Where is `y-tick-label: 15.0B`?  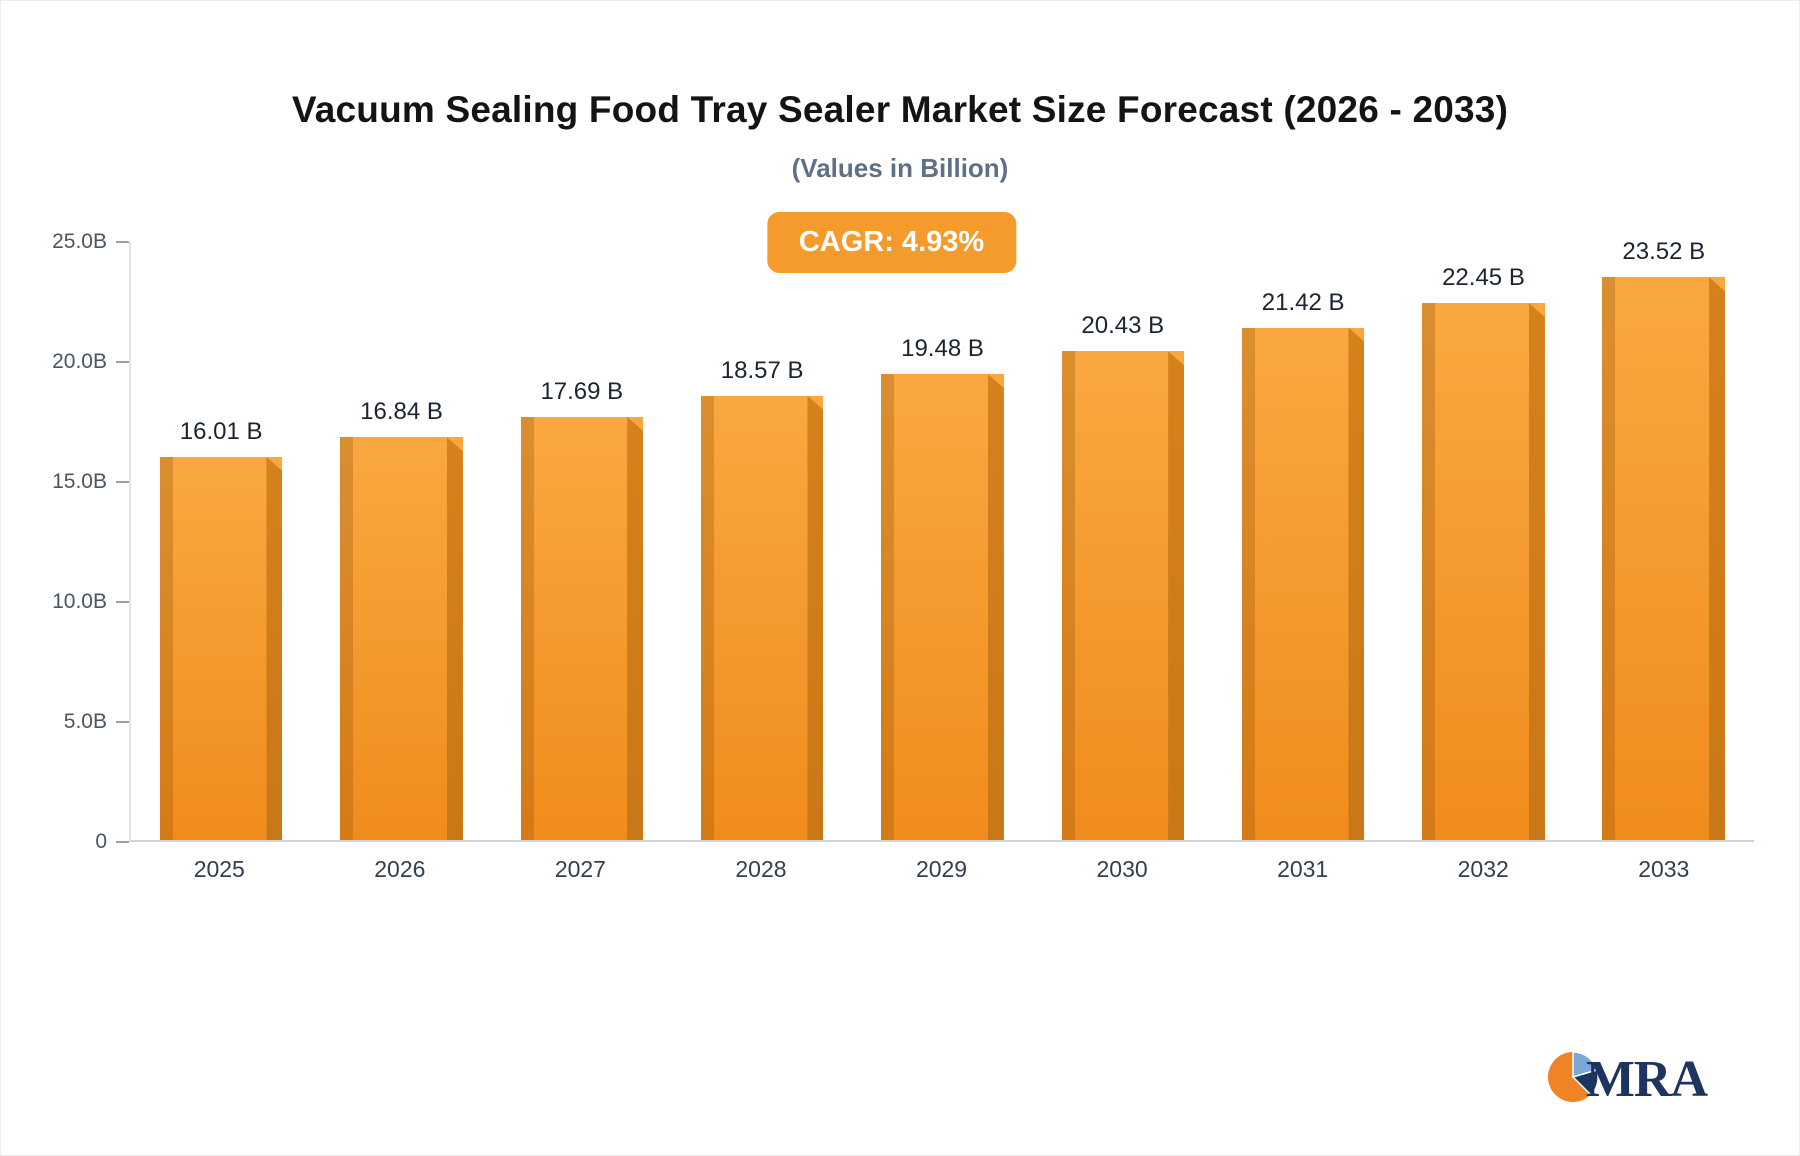 y-tick-label: 15.0B is located at coordinates (79, 481).